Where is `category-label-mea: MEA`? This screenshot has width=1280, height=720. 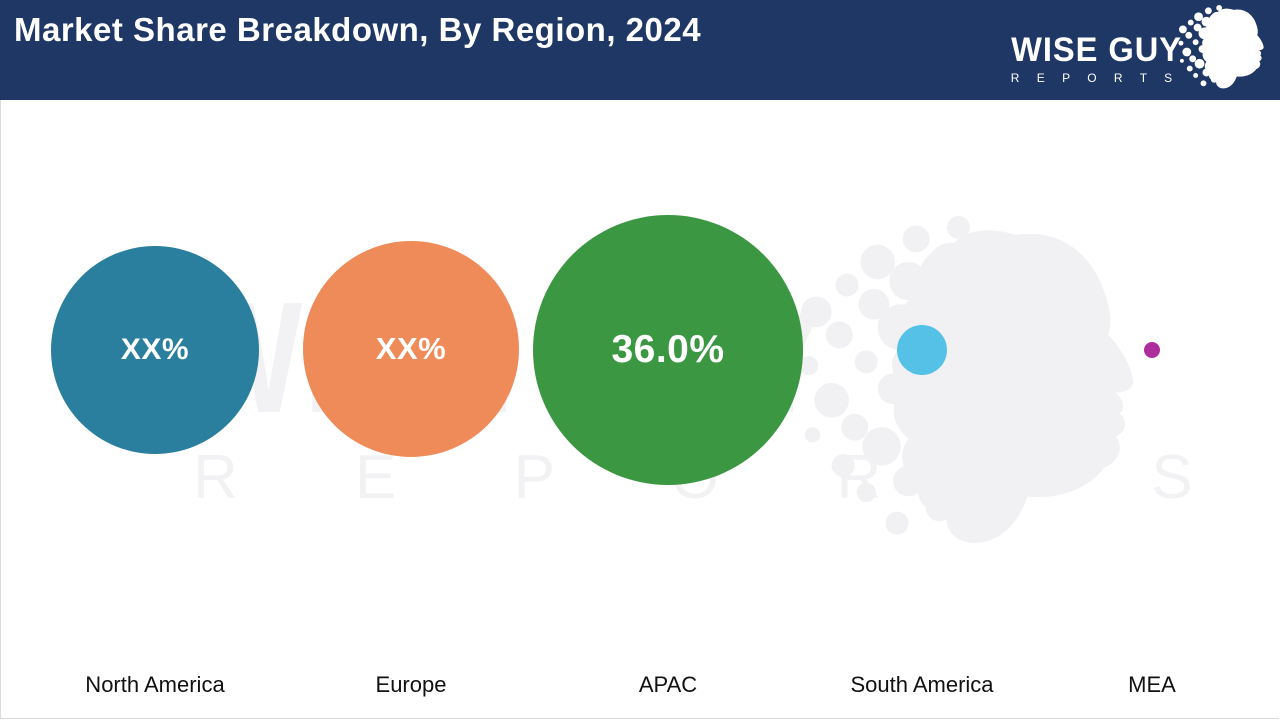 category-label-mea: MEA is located at coordinates (1152, 684).